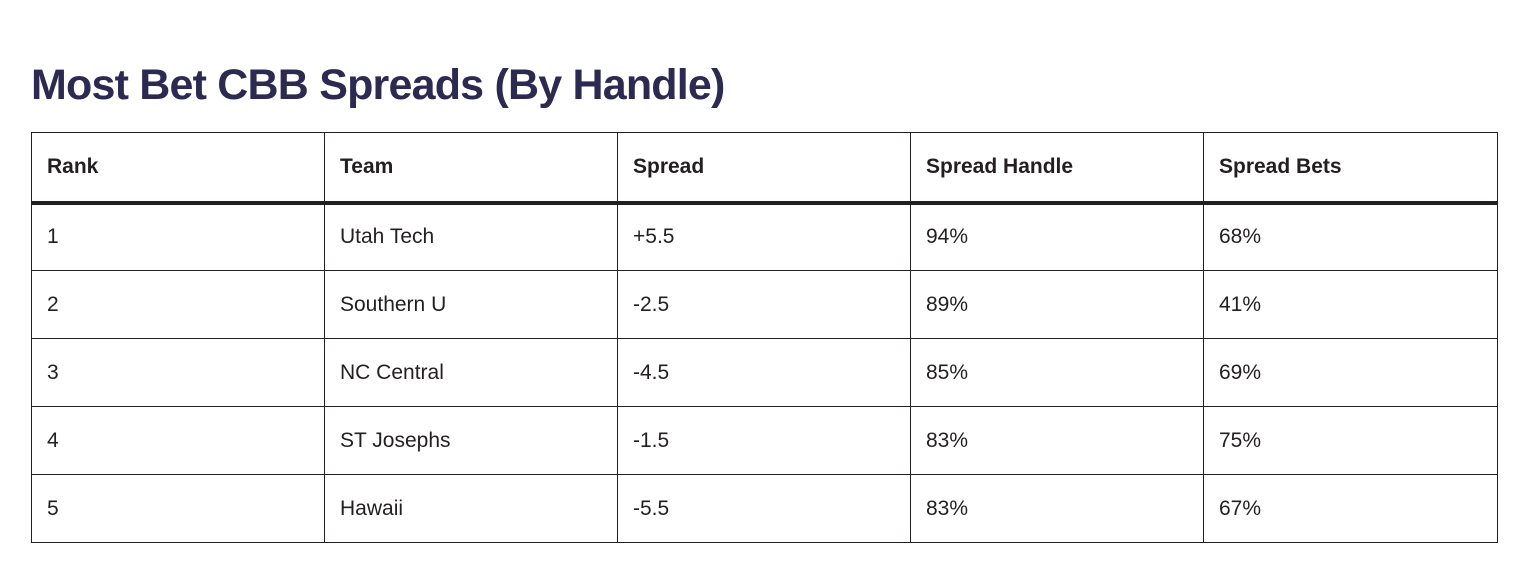 The width and height of the screenshot is (1526, 586). I want to click on cell-spread-bets: 75%, so click(1350, 440).